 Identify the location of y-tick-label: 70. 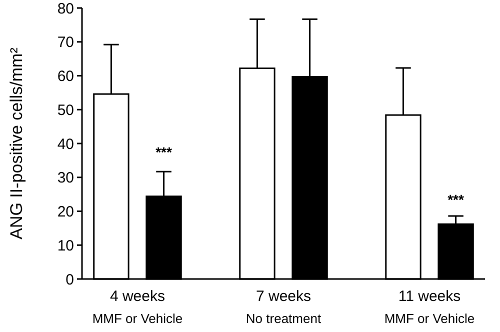
(65, 43).